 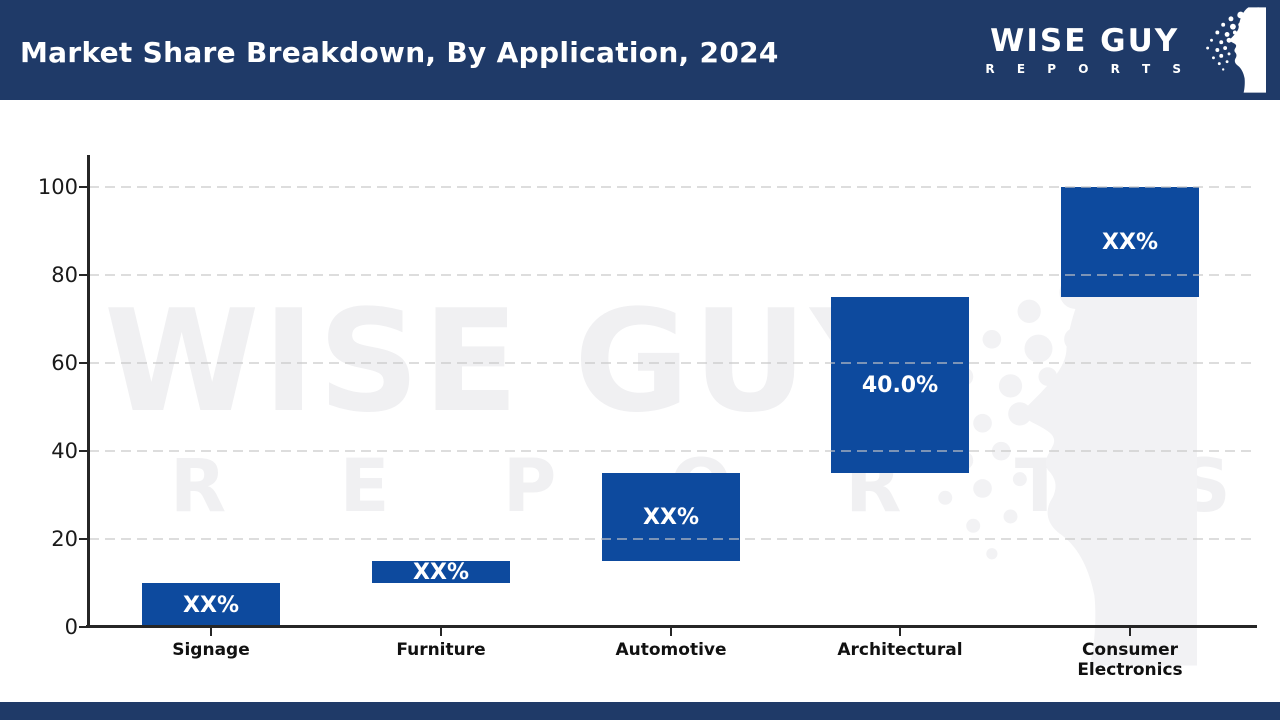 I want to click on y-tick-label: 0, so click(x=71, y=627).